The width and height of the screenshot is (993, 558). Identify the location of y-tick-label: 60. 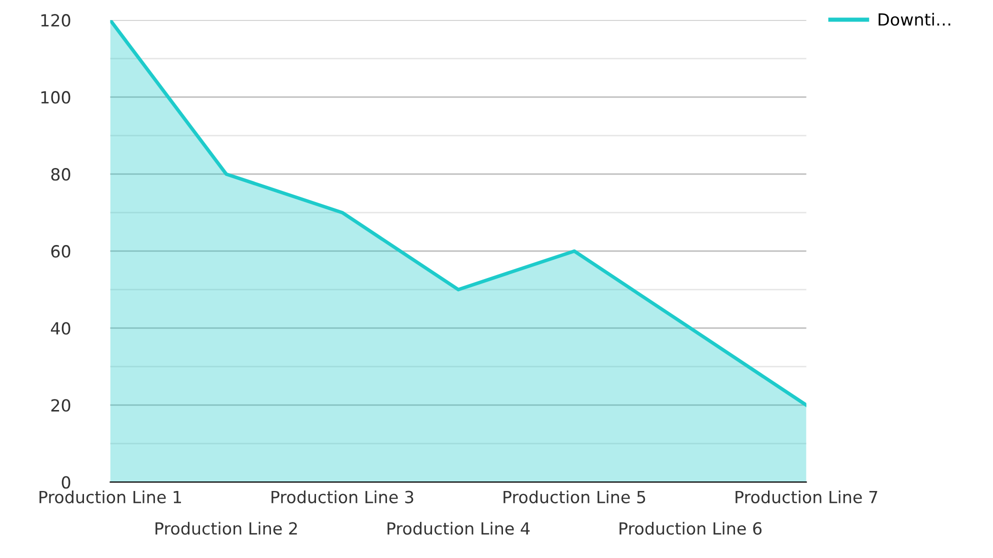
(60, 251).